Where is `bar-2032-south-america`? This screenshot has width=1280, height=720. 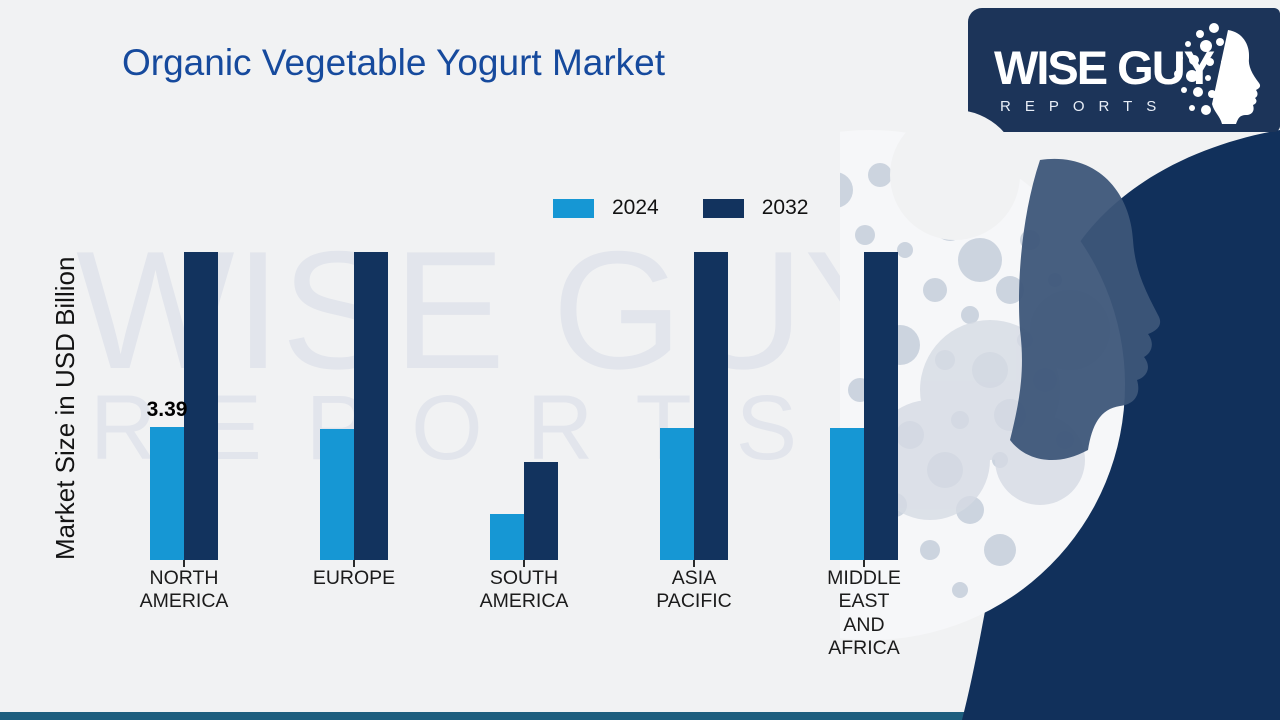
bar-2032-south-america is located at coordinates (541, 511).